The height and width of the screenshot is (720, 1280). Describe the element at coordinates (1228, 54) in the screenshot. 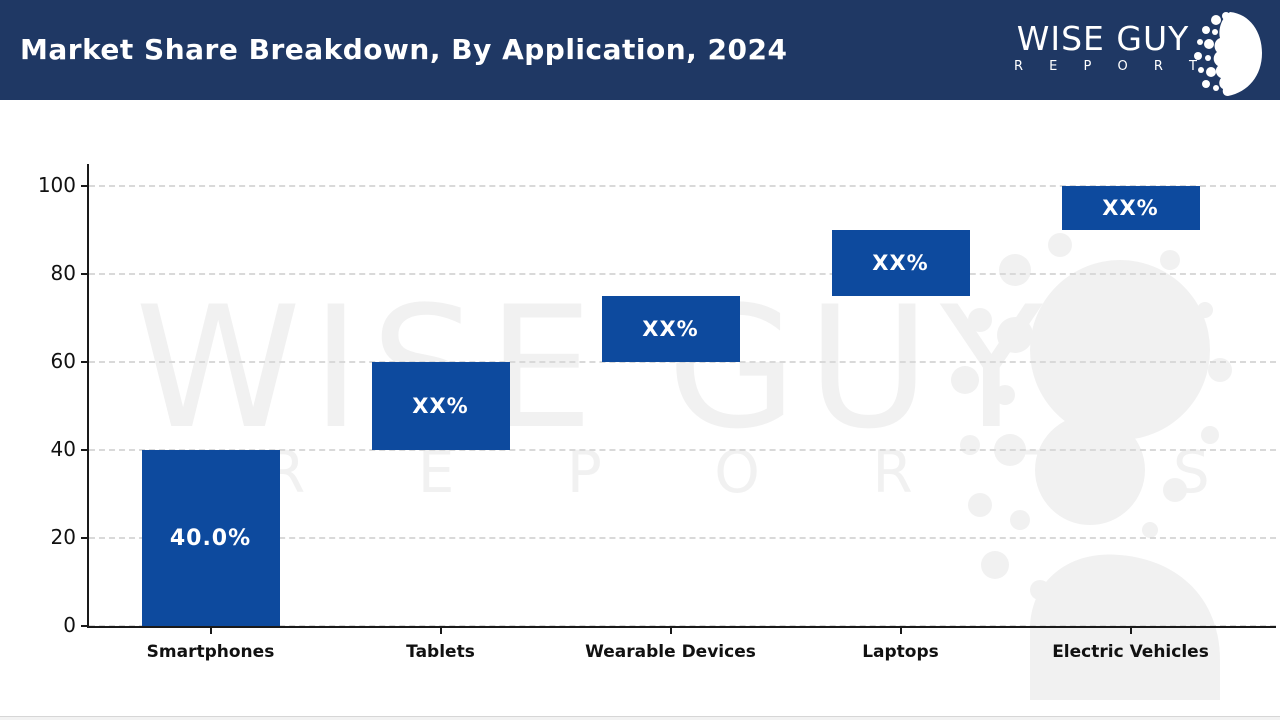

I see `dotted-head-icon` at that location.